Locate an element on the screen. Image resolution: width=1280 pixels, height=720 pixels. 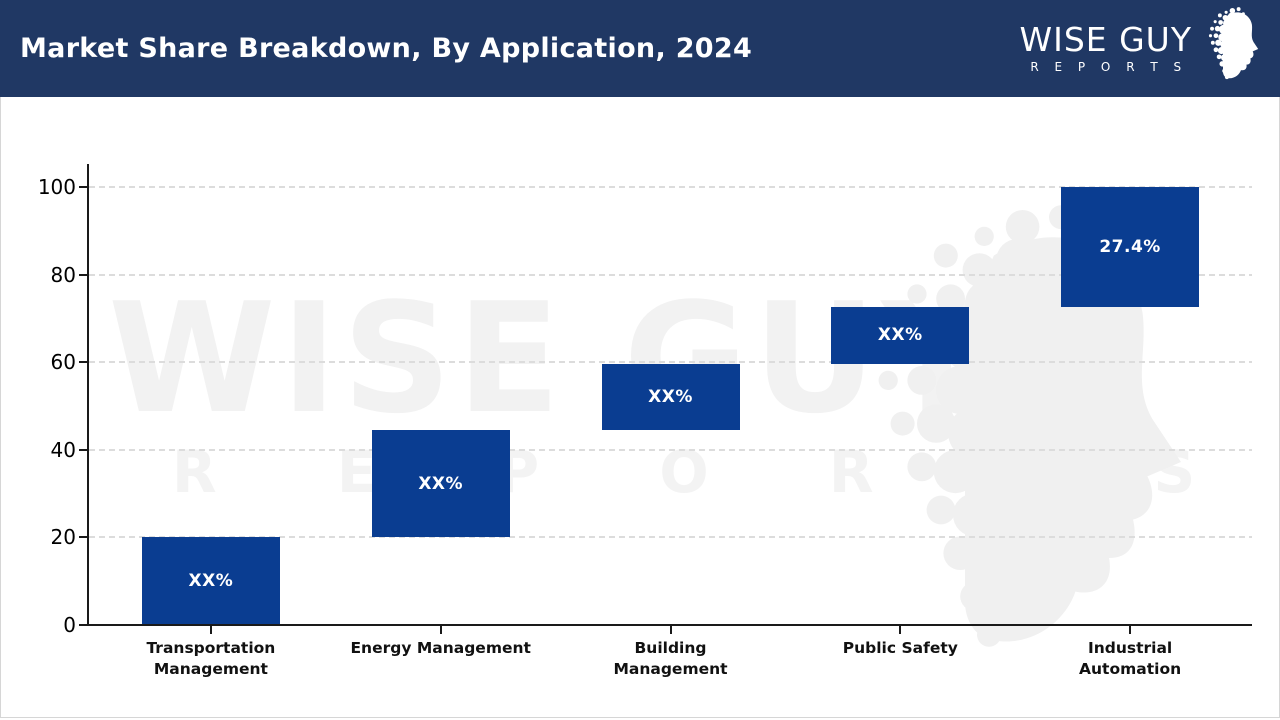
category-label: Building Management is located at coordinates (671, 659).